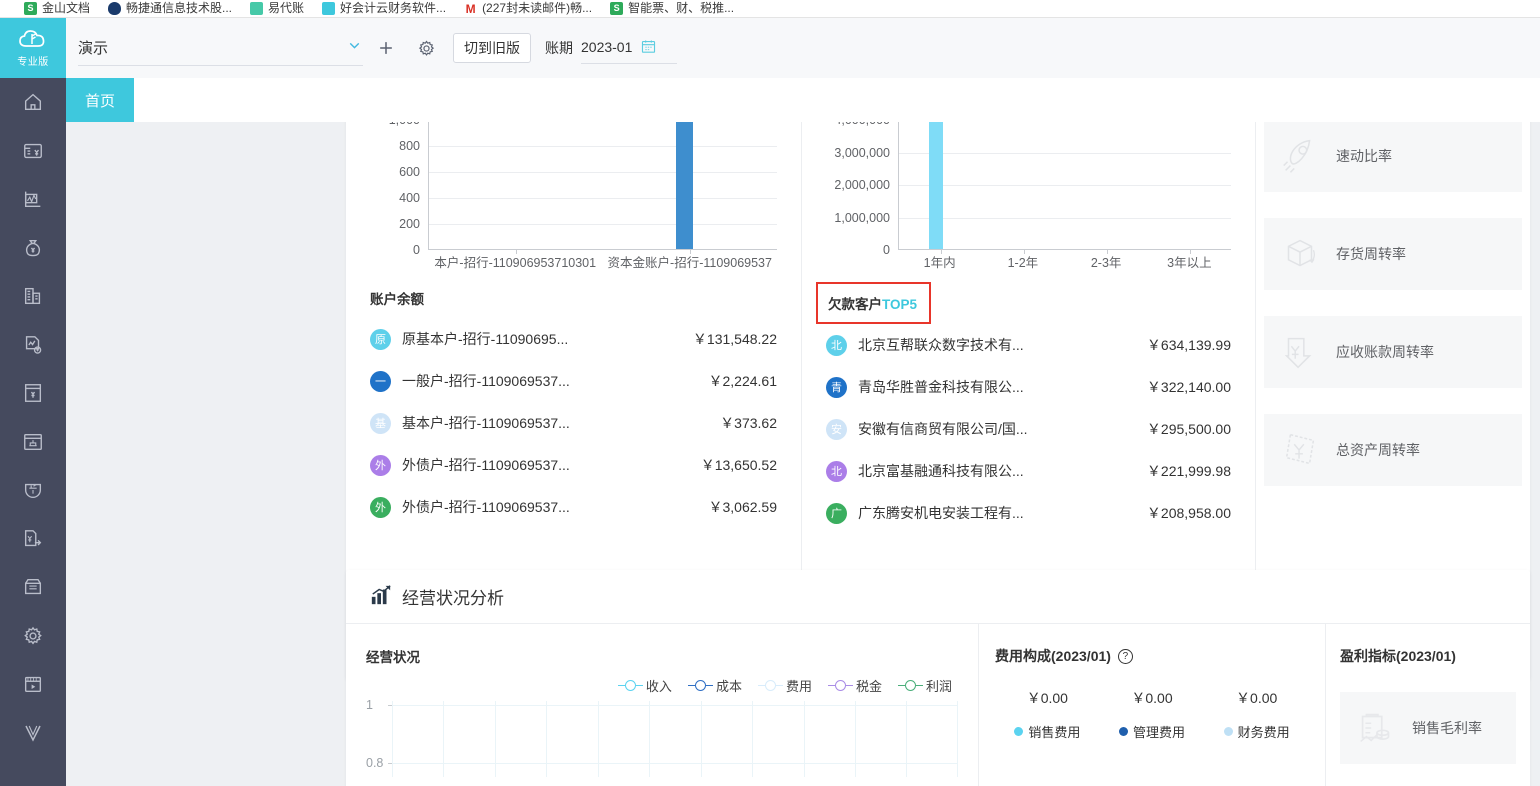  I want to click on top-toolbar: 演示 切到旧版 账期 2023-01, so click(803, 48).